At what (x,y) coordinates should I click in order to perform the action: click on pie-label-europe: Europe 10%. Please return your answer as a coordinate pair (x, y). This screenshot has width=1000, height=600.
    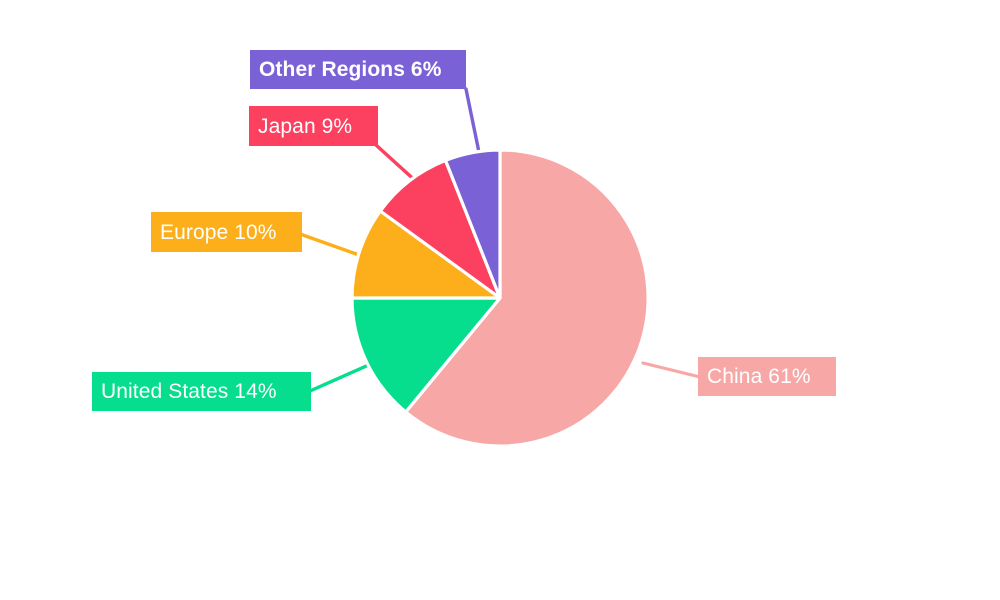
    Looking at the image, I should click on (226, 232).